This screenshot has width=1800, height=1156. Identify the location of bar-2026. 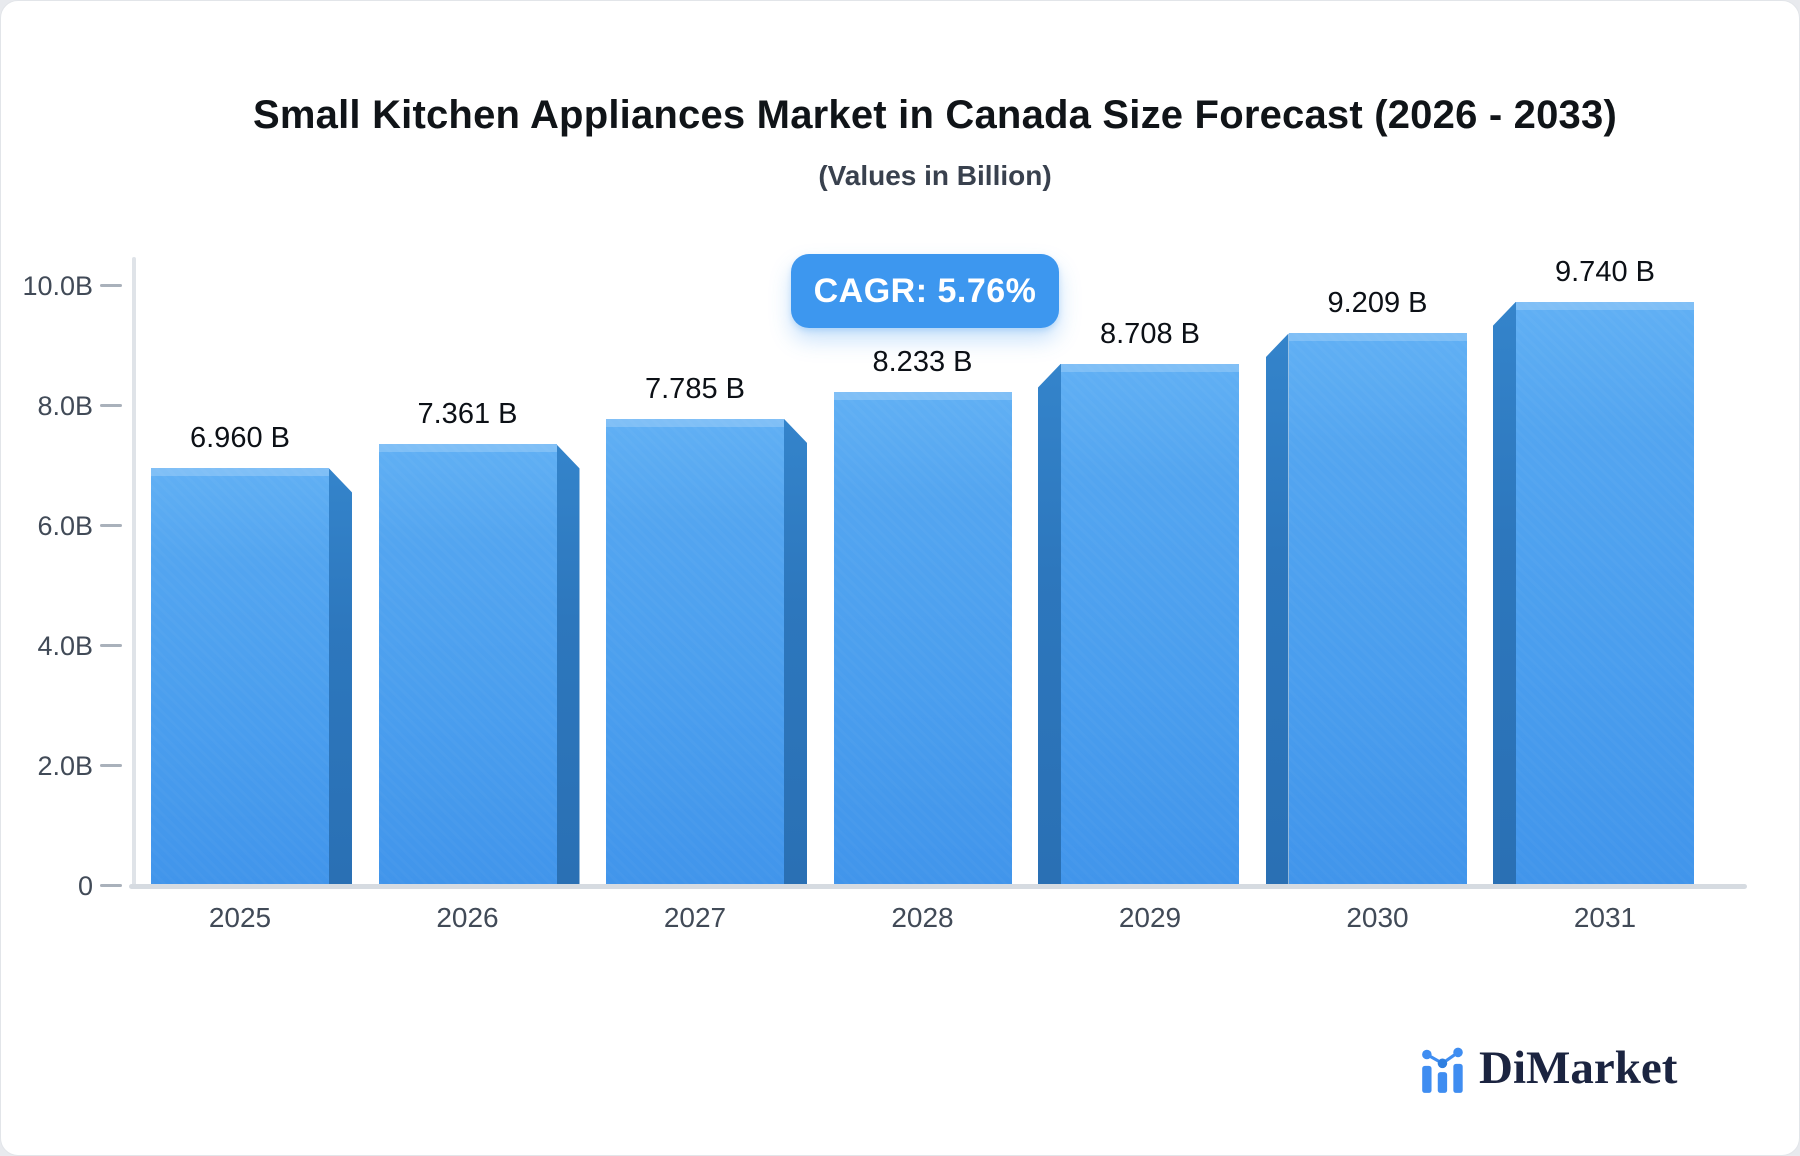
(467, 664).